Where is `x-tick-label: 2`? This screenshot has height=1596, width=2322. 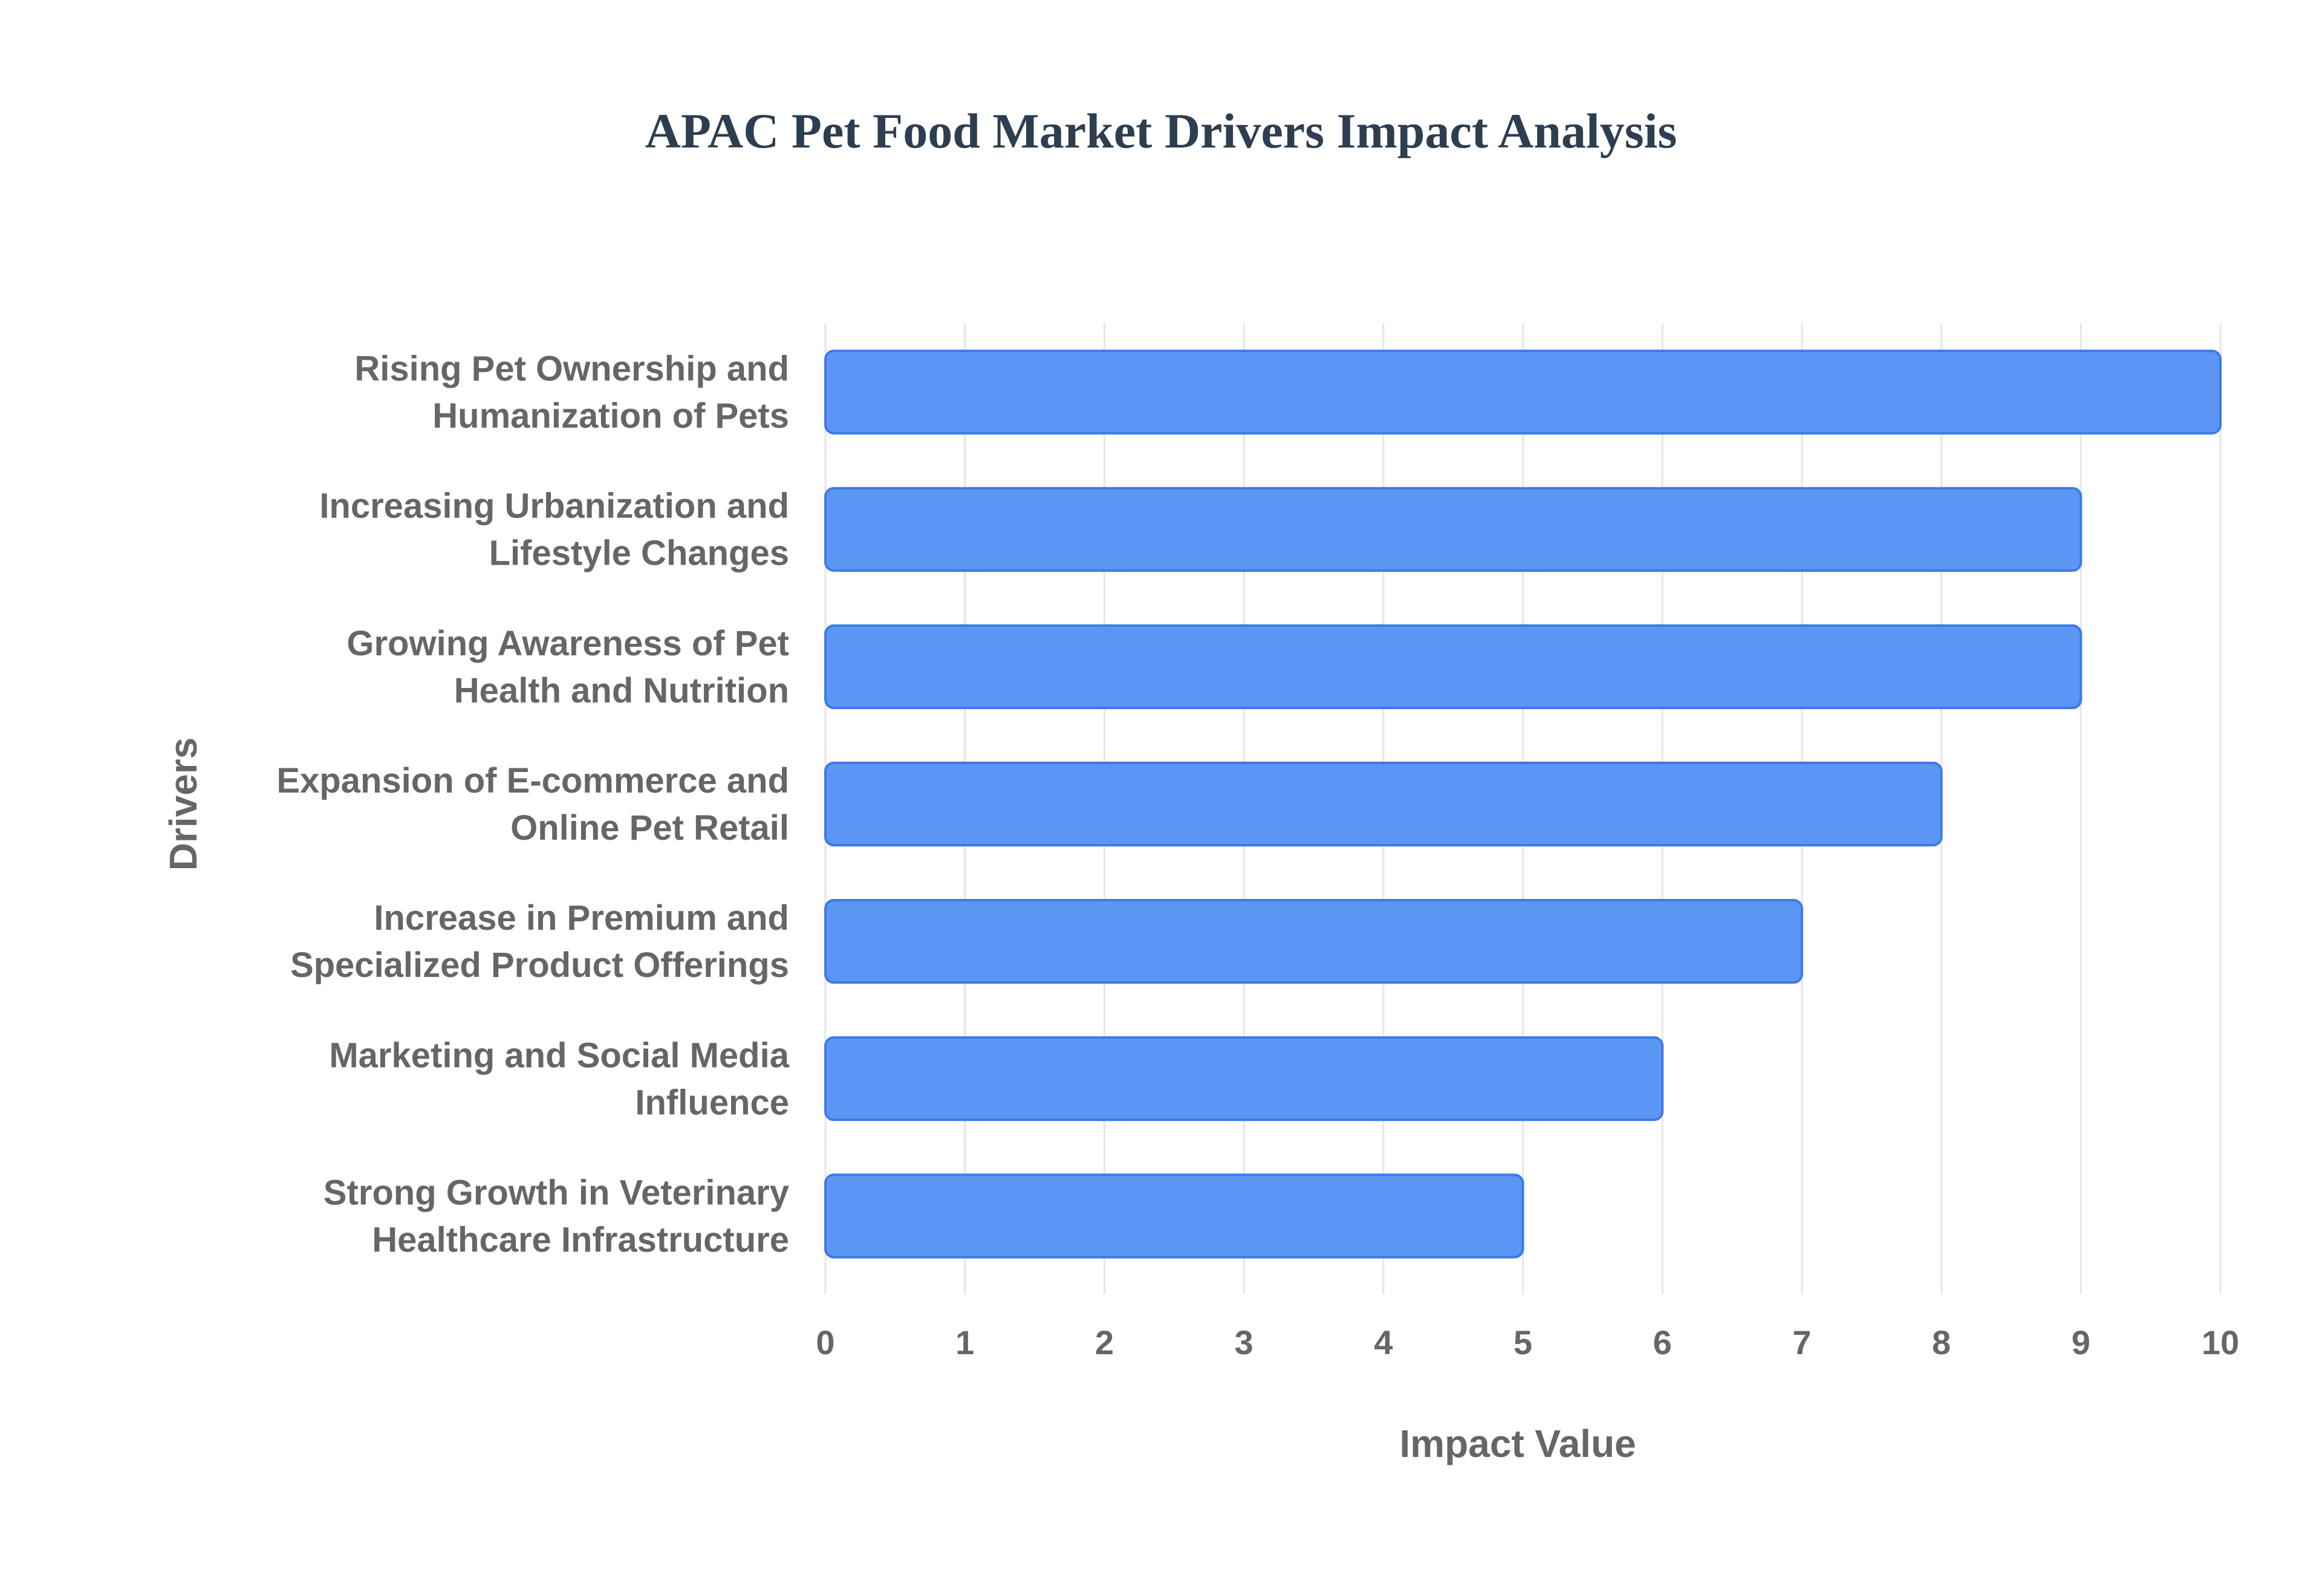
x-tick-label: 2 is located at coordinates (1104, 1342).